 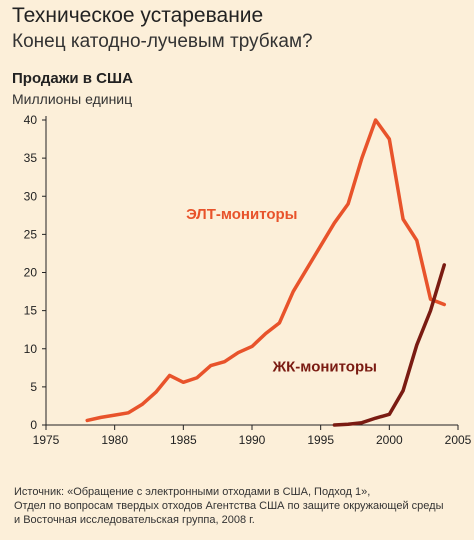 I want to click on y-tick-label: 5, so click(x=33, y=387).